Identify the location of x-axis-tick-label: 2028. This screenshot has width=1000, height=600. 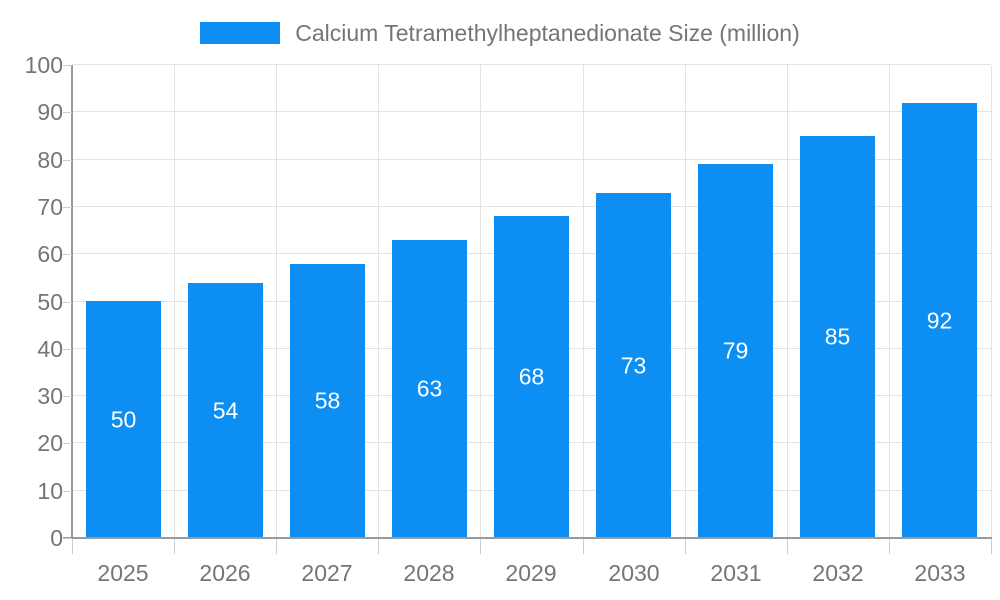
(429, 573).